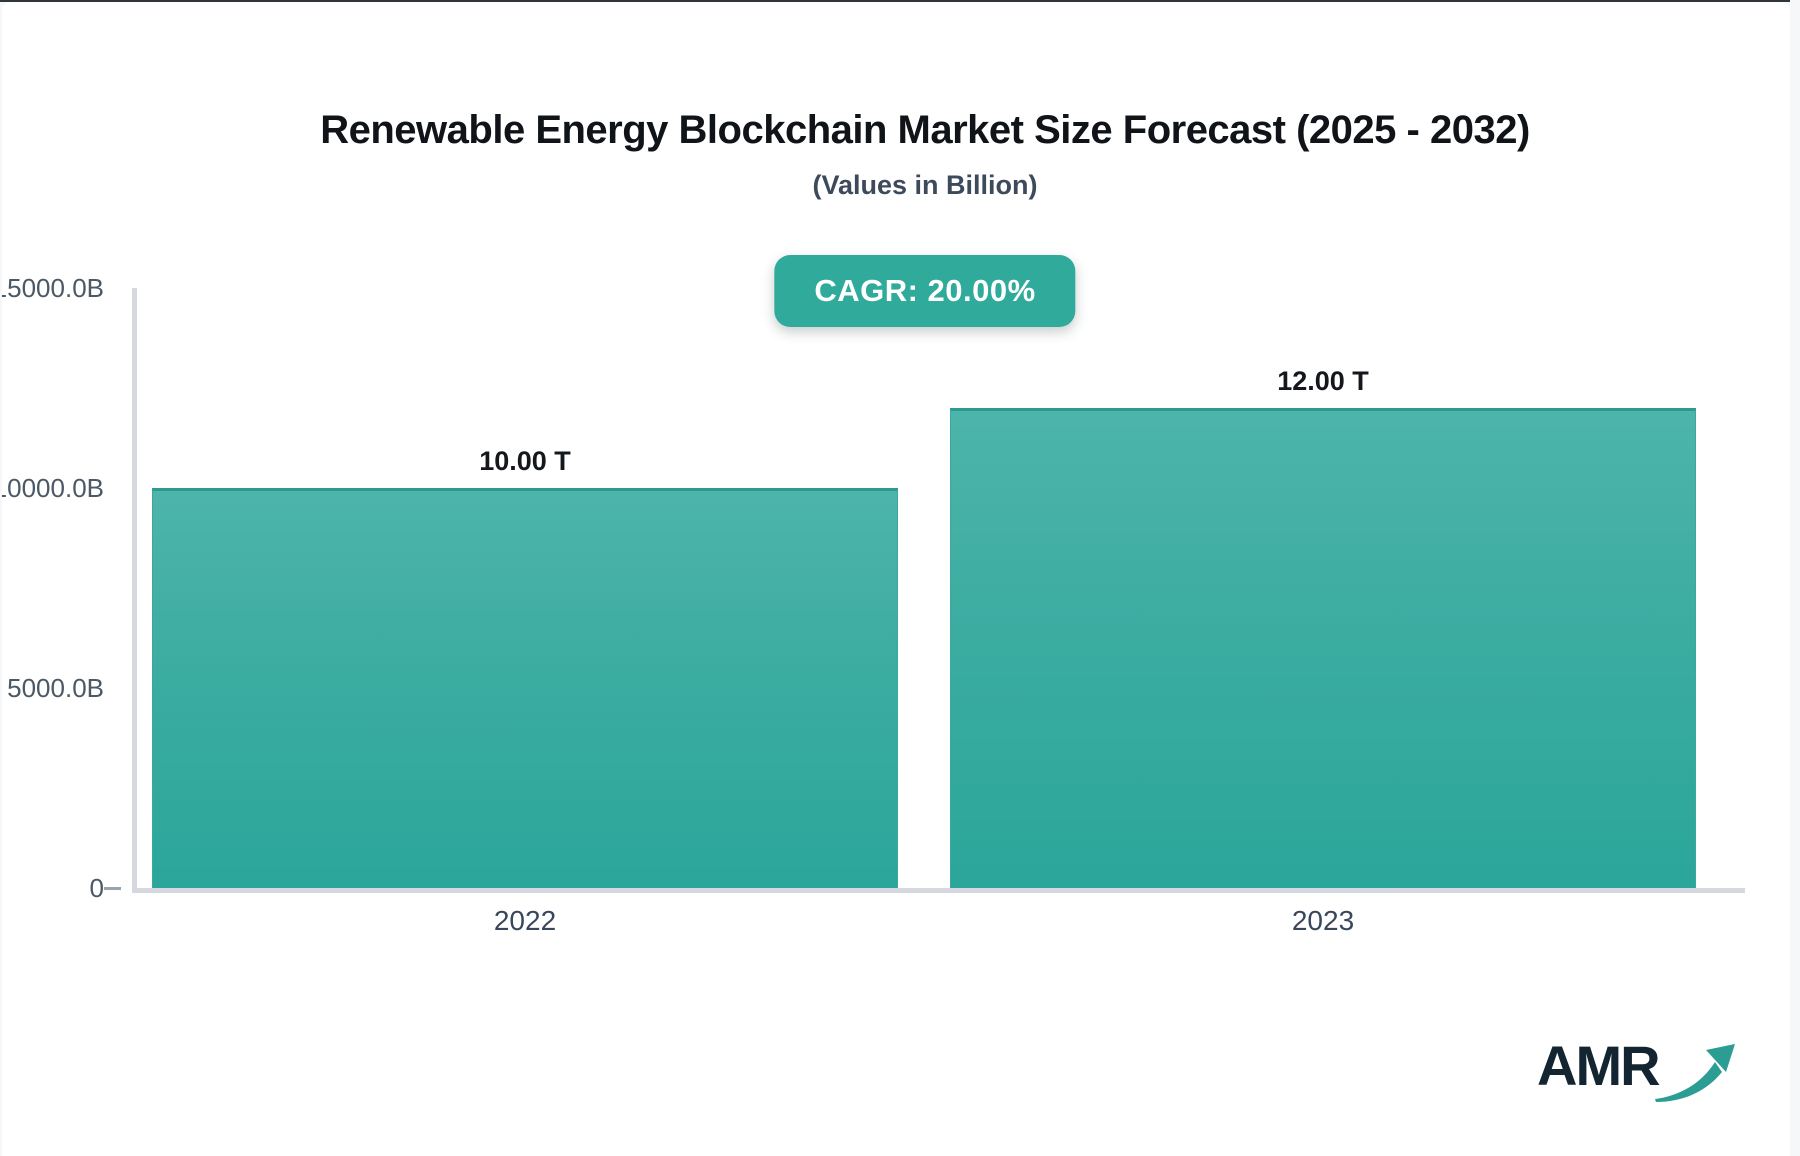 This screenshot has height=1156, width=1800. What do you see at coordinates (525, 688) in the screenshot?
I see `bar-2022` at bounding box center [525, 688].